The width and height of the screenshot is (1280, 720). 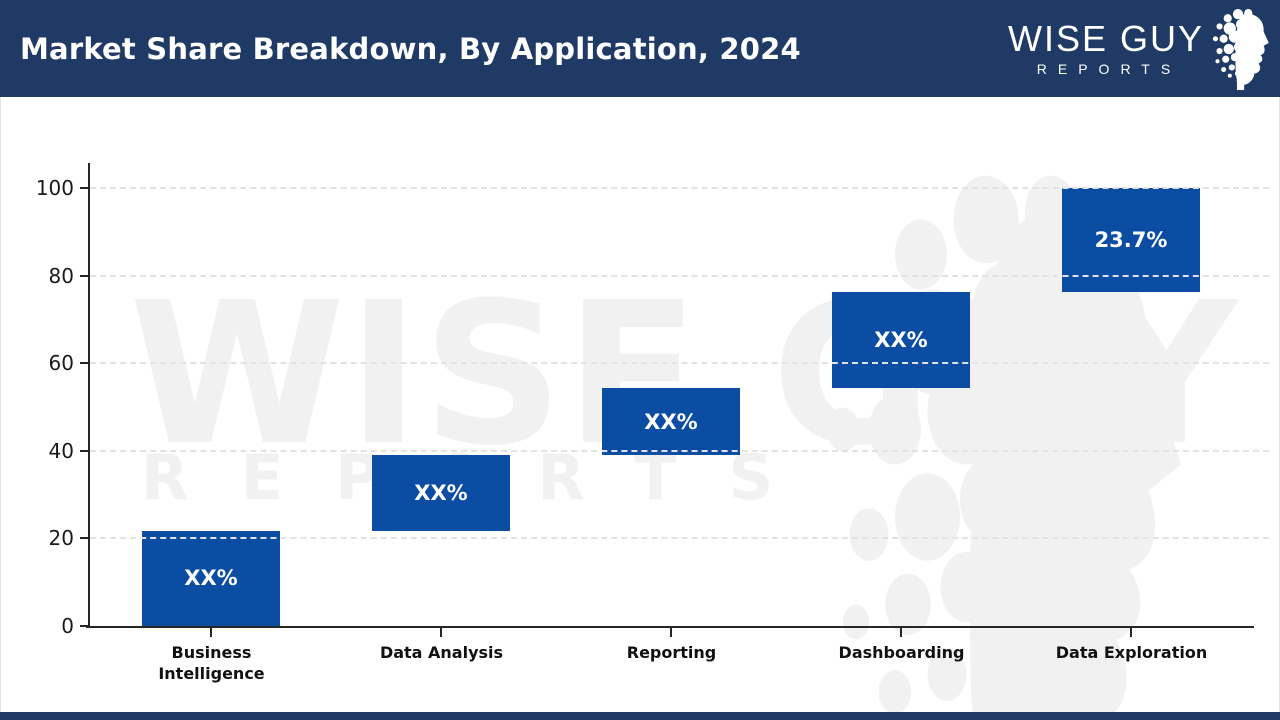 What do you see at coordinates (1109, 68) in the screenshot?
I see `logo-subtext: REPORTS` at bounding box center [1109, 68].